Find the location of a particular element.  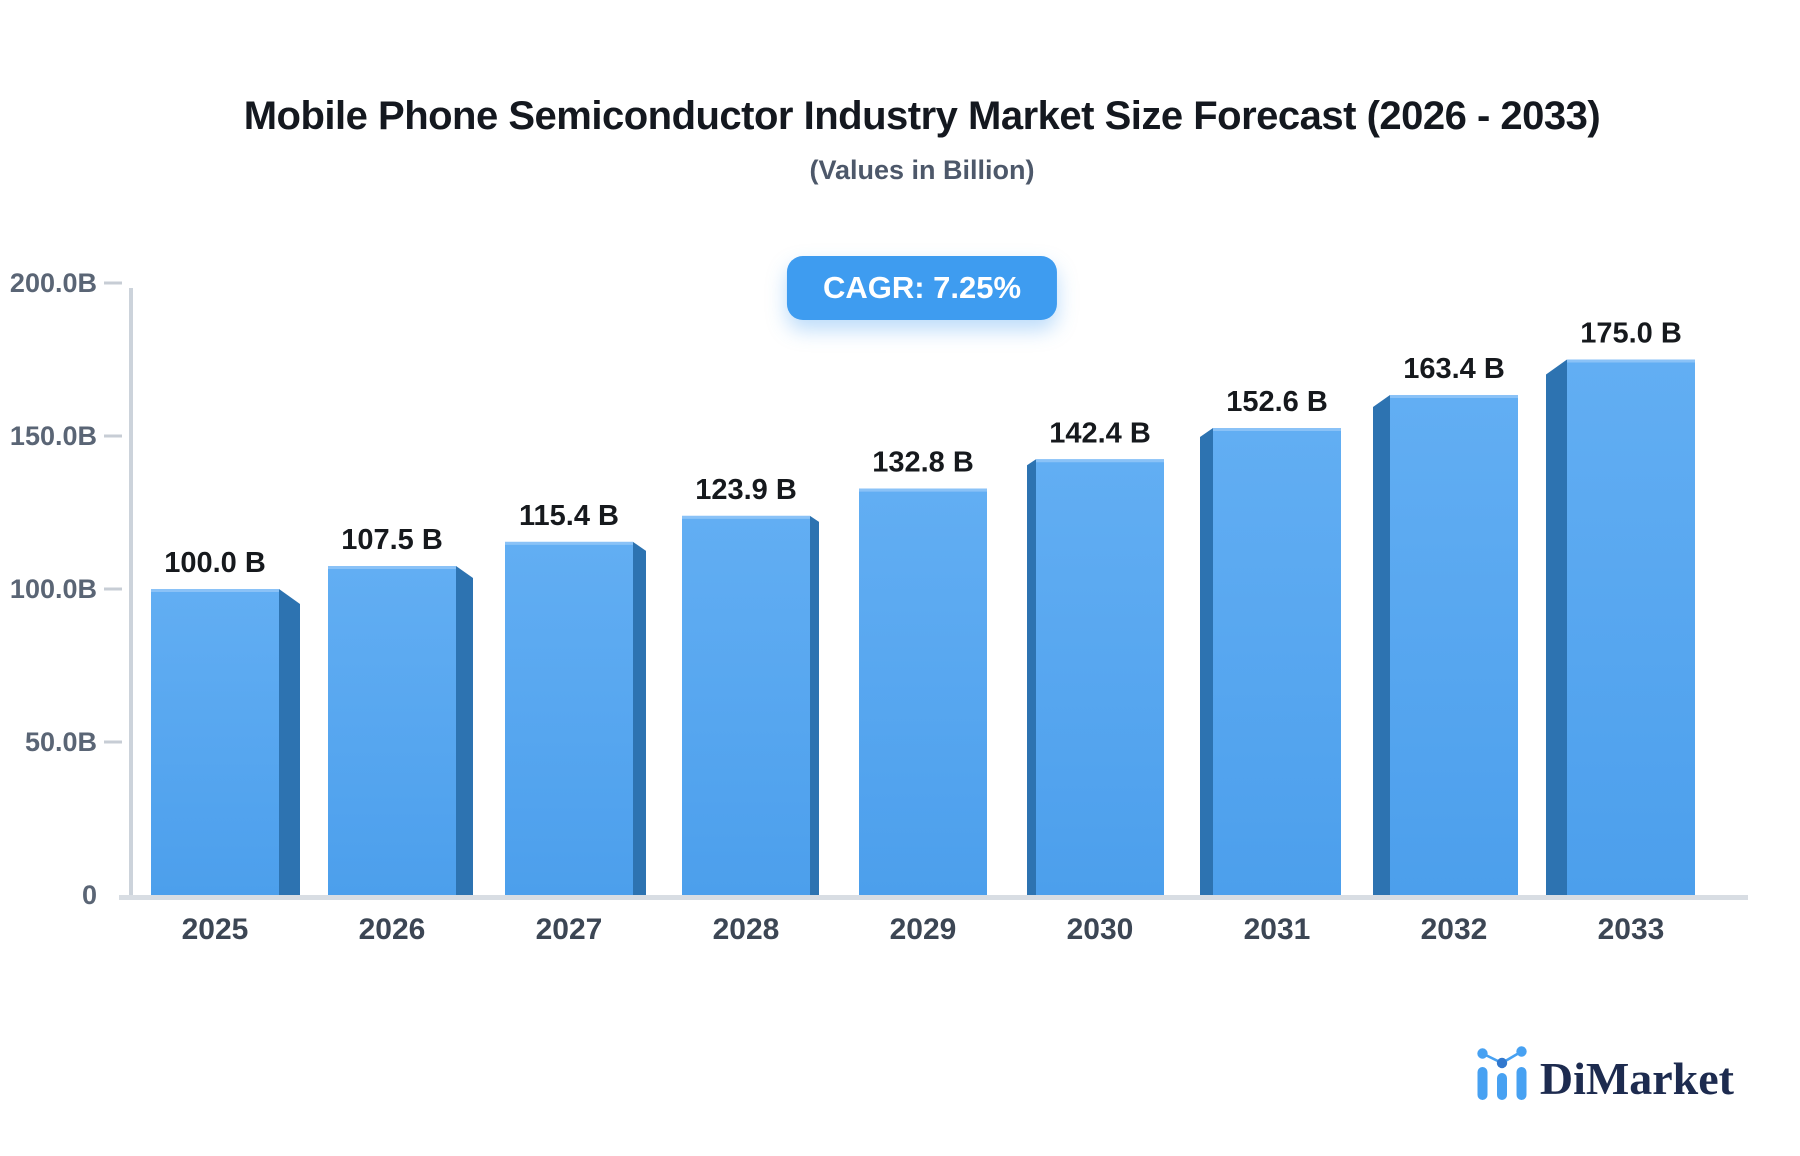

bar-value-label: 123.9 B is located at coordinates (746, 490).